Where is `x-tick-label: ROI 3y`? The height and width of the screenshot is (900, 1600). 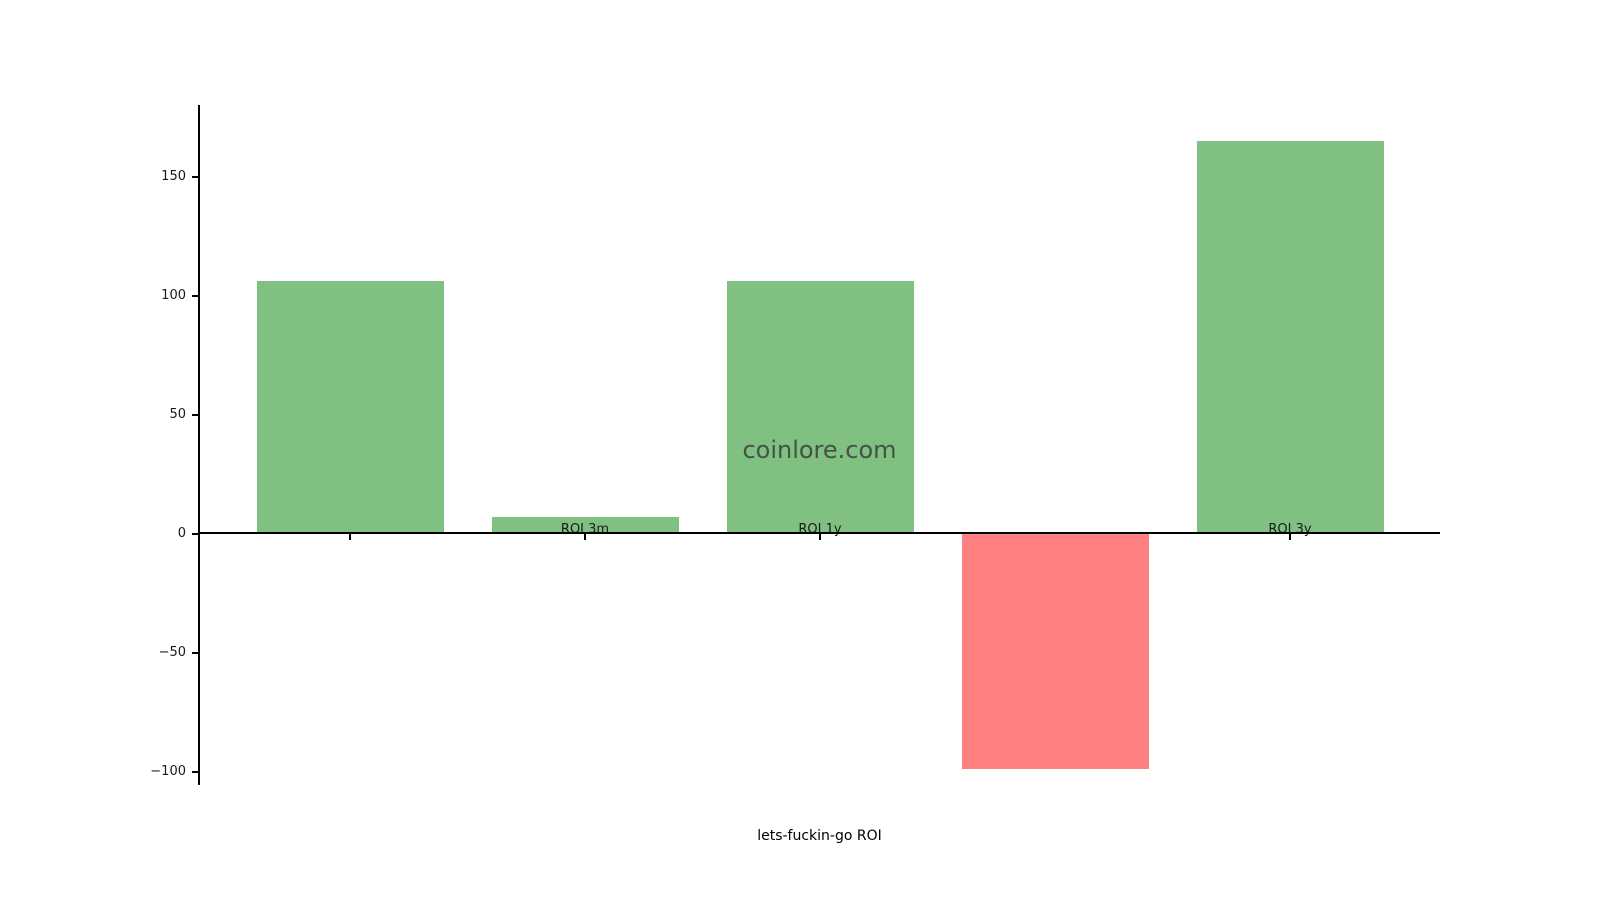
x-tick-label: ROI 3y is located at coordinates (1290, 529).